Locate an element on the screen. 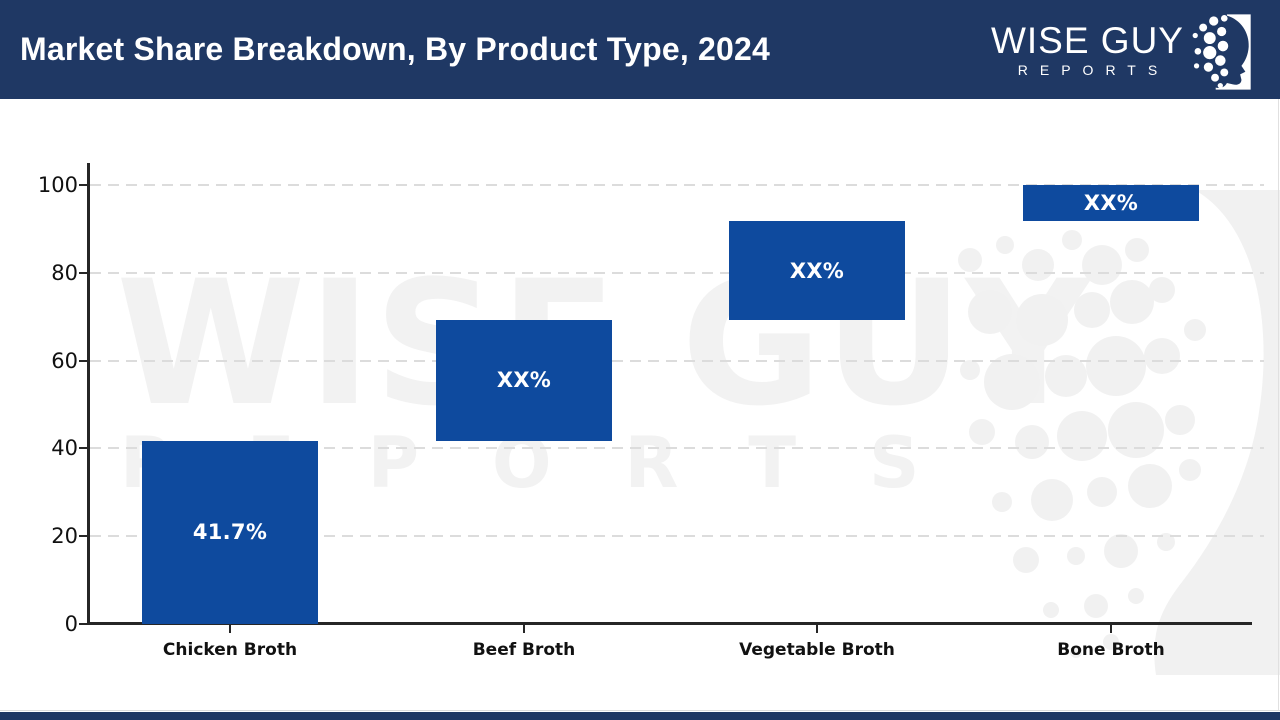 The height and width of the screenshot is (720, 1280). footer-border-line is located at coordinates (640, 710).